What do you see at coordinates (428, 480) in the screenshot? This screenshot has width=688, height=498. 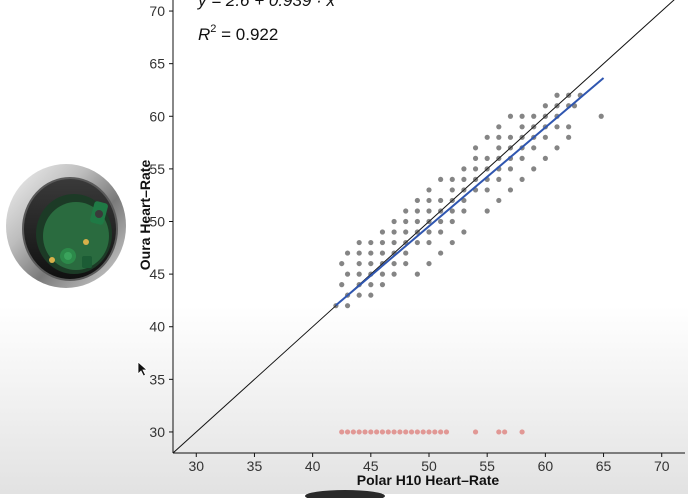 I see `x-axis-label: Polar H10 Heart–Rate` at bounding box center [428, 480].